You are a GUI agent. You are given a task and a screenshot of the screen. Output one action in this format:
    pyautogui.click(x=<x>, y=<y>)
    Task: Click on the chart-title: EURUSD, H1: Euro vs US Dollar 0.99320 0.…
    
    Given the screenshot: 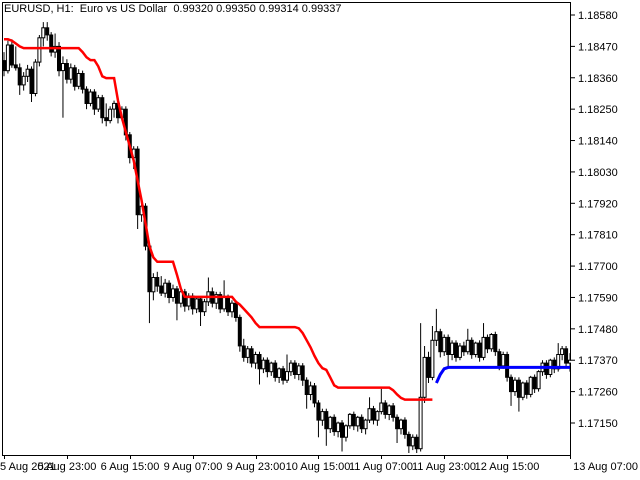 What is the action you would take?
    pyautogui.click(x=173, y=9)
    